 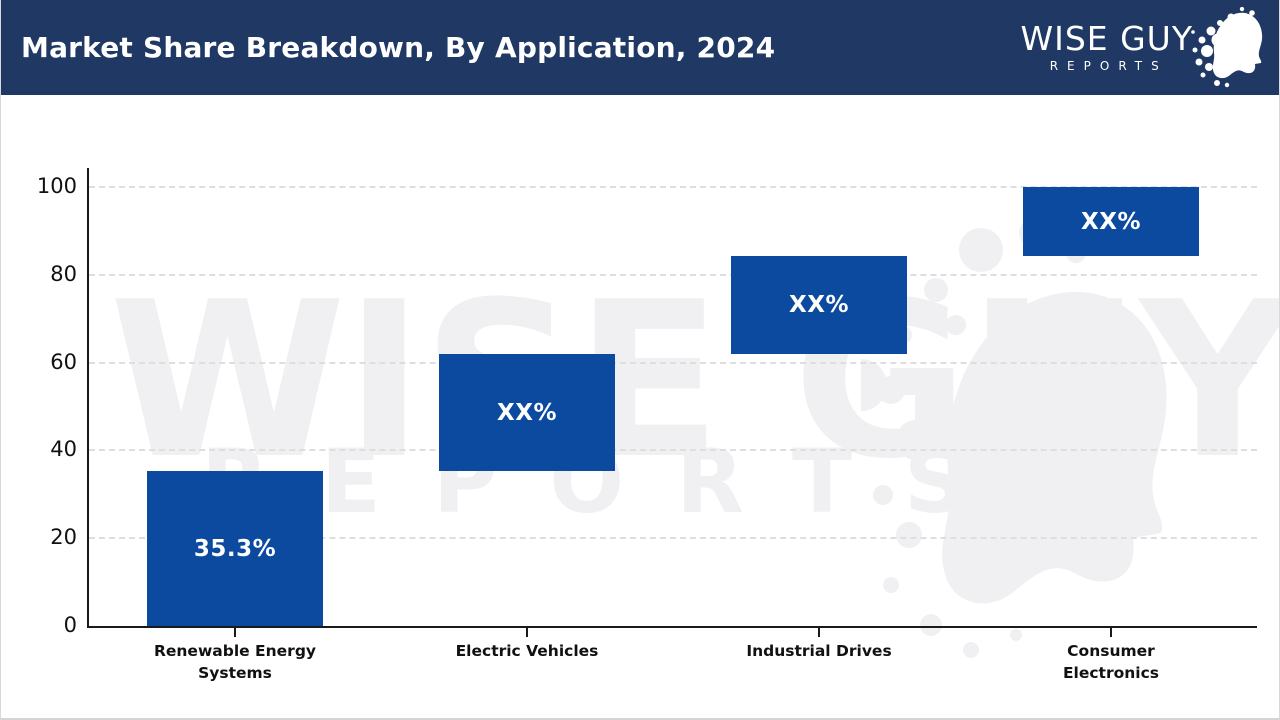 I want to click on x-axis-line, so click(x=672, y=627).